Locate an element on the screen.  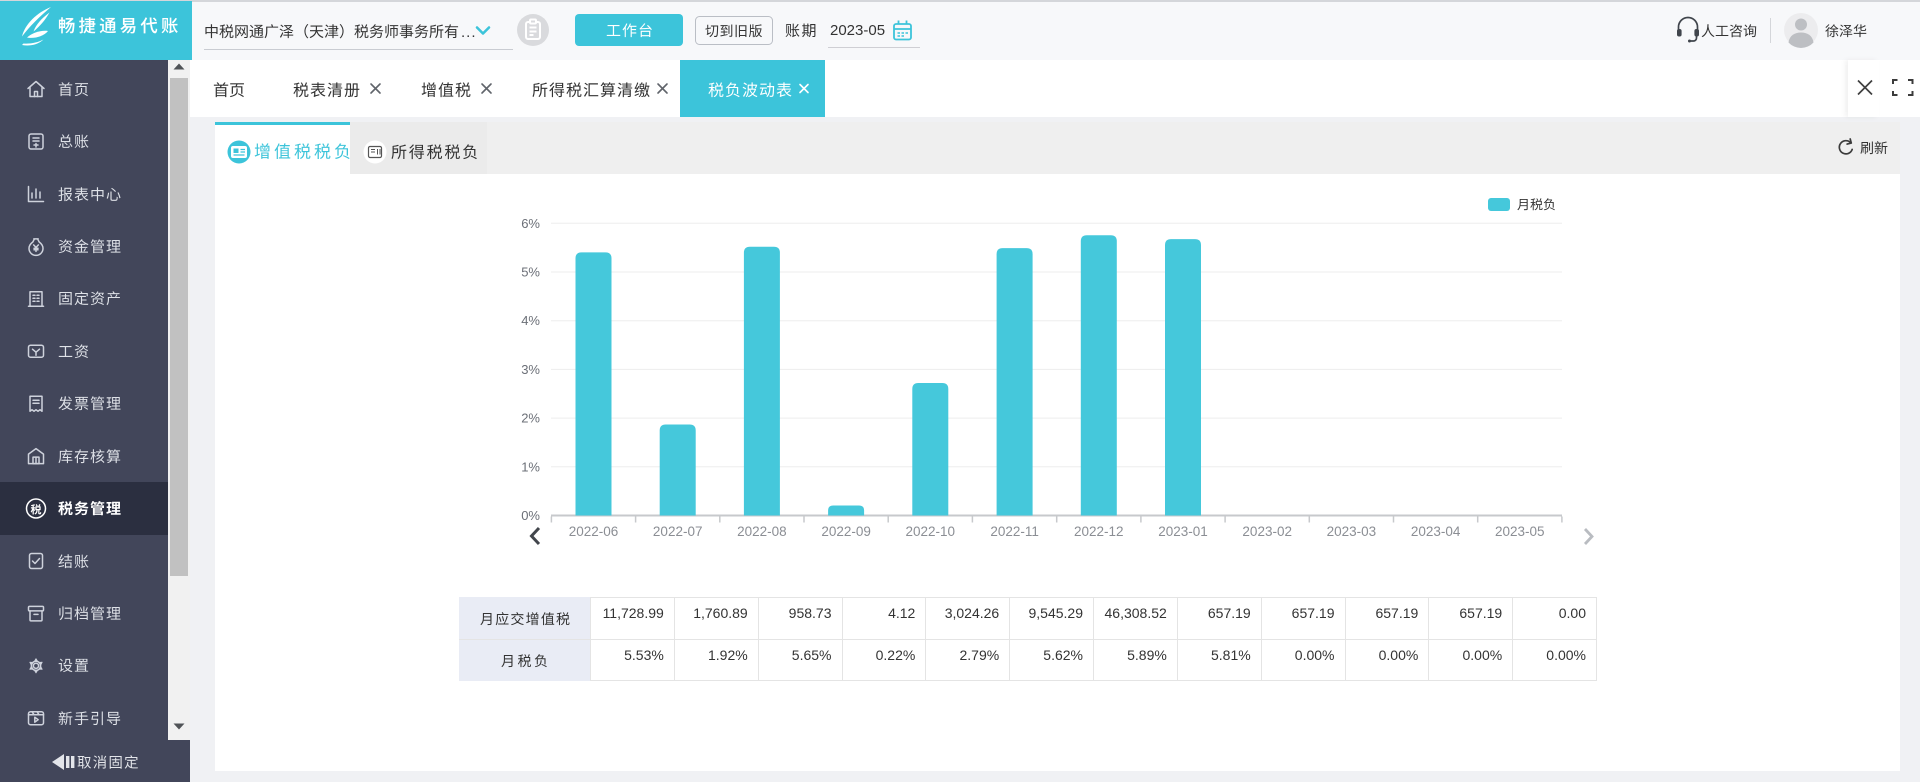
svg-text: 2022-08 is located at coordinates (762, 531).